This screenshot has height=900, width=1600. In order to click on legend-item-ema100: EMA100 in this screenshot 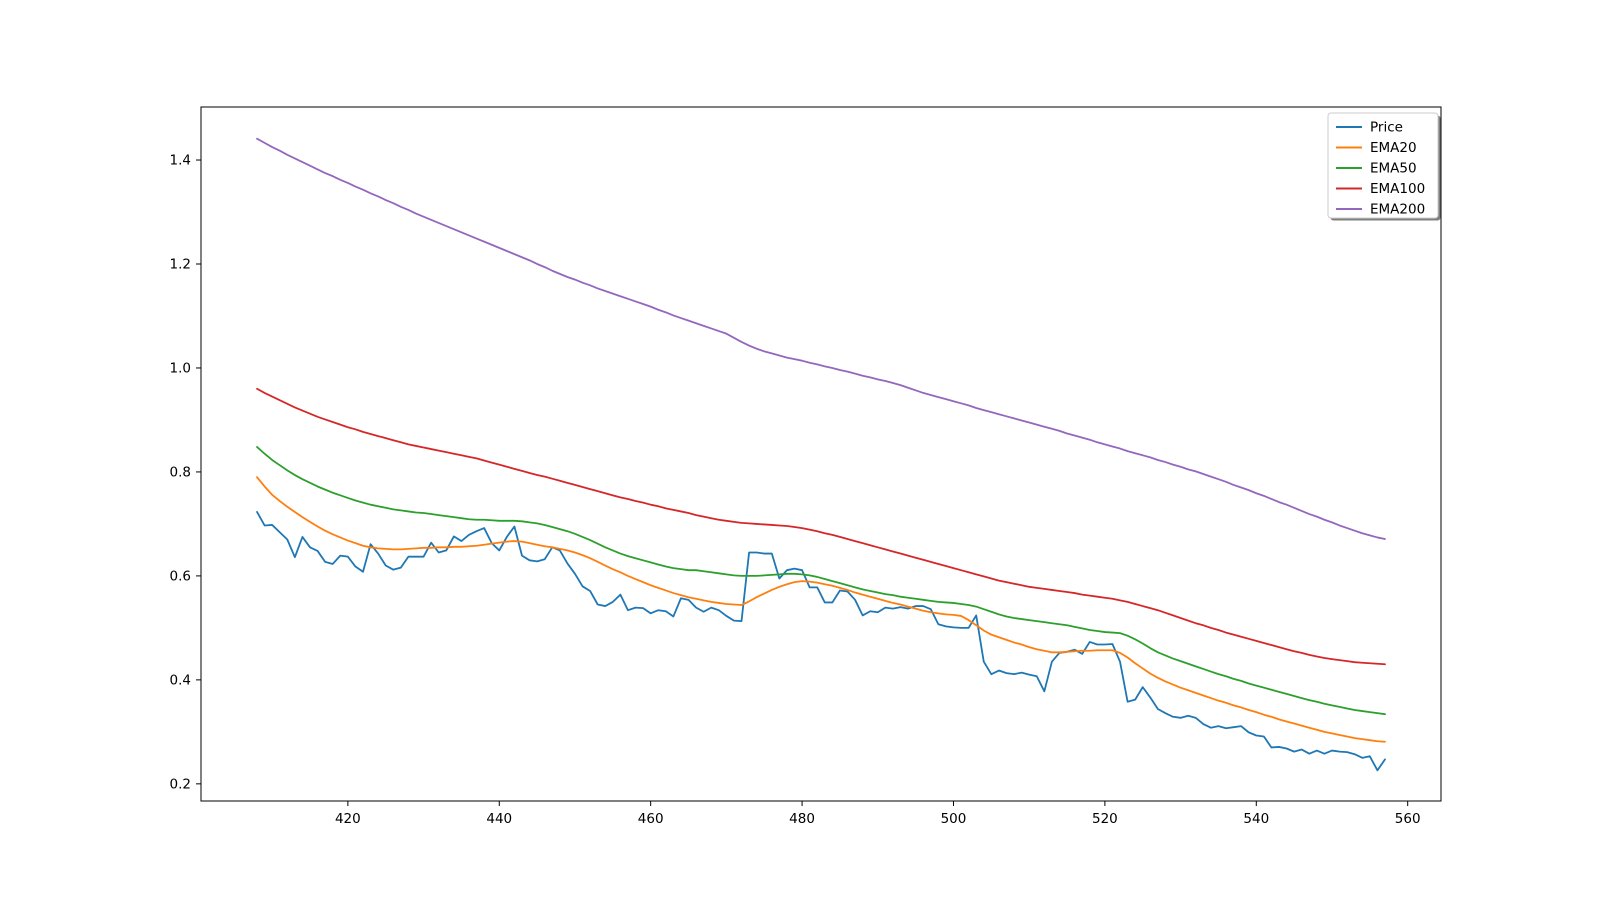, I will do `click(1380, 189)`.